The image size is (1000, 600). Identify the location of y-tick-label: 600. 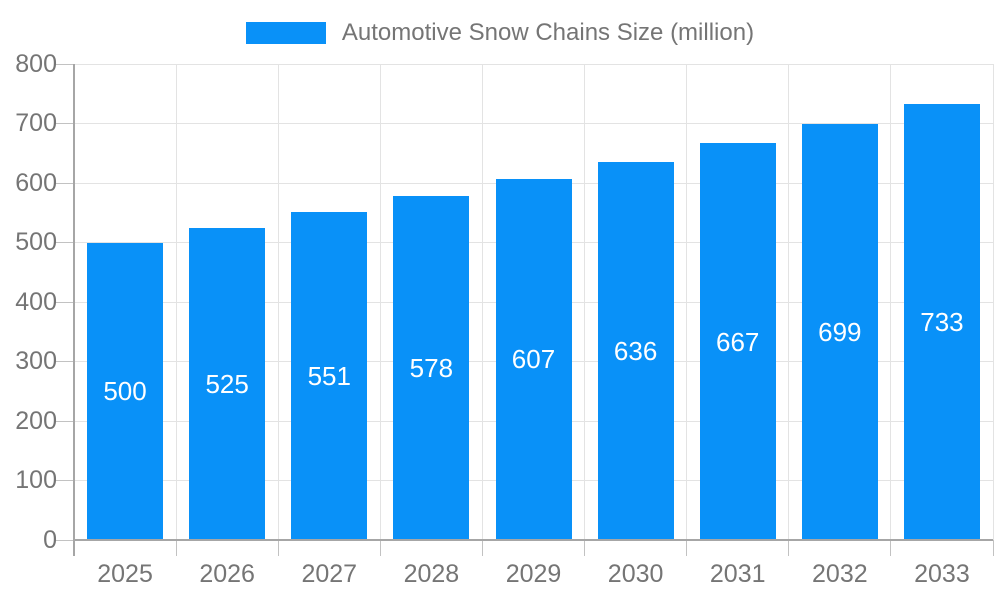
(36, 182).